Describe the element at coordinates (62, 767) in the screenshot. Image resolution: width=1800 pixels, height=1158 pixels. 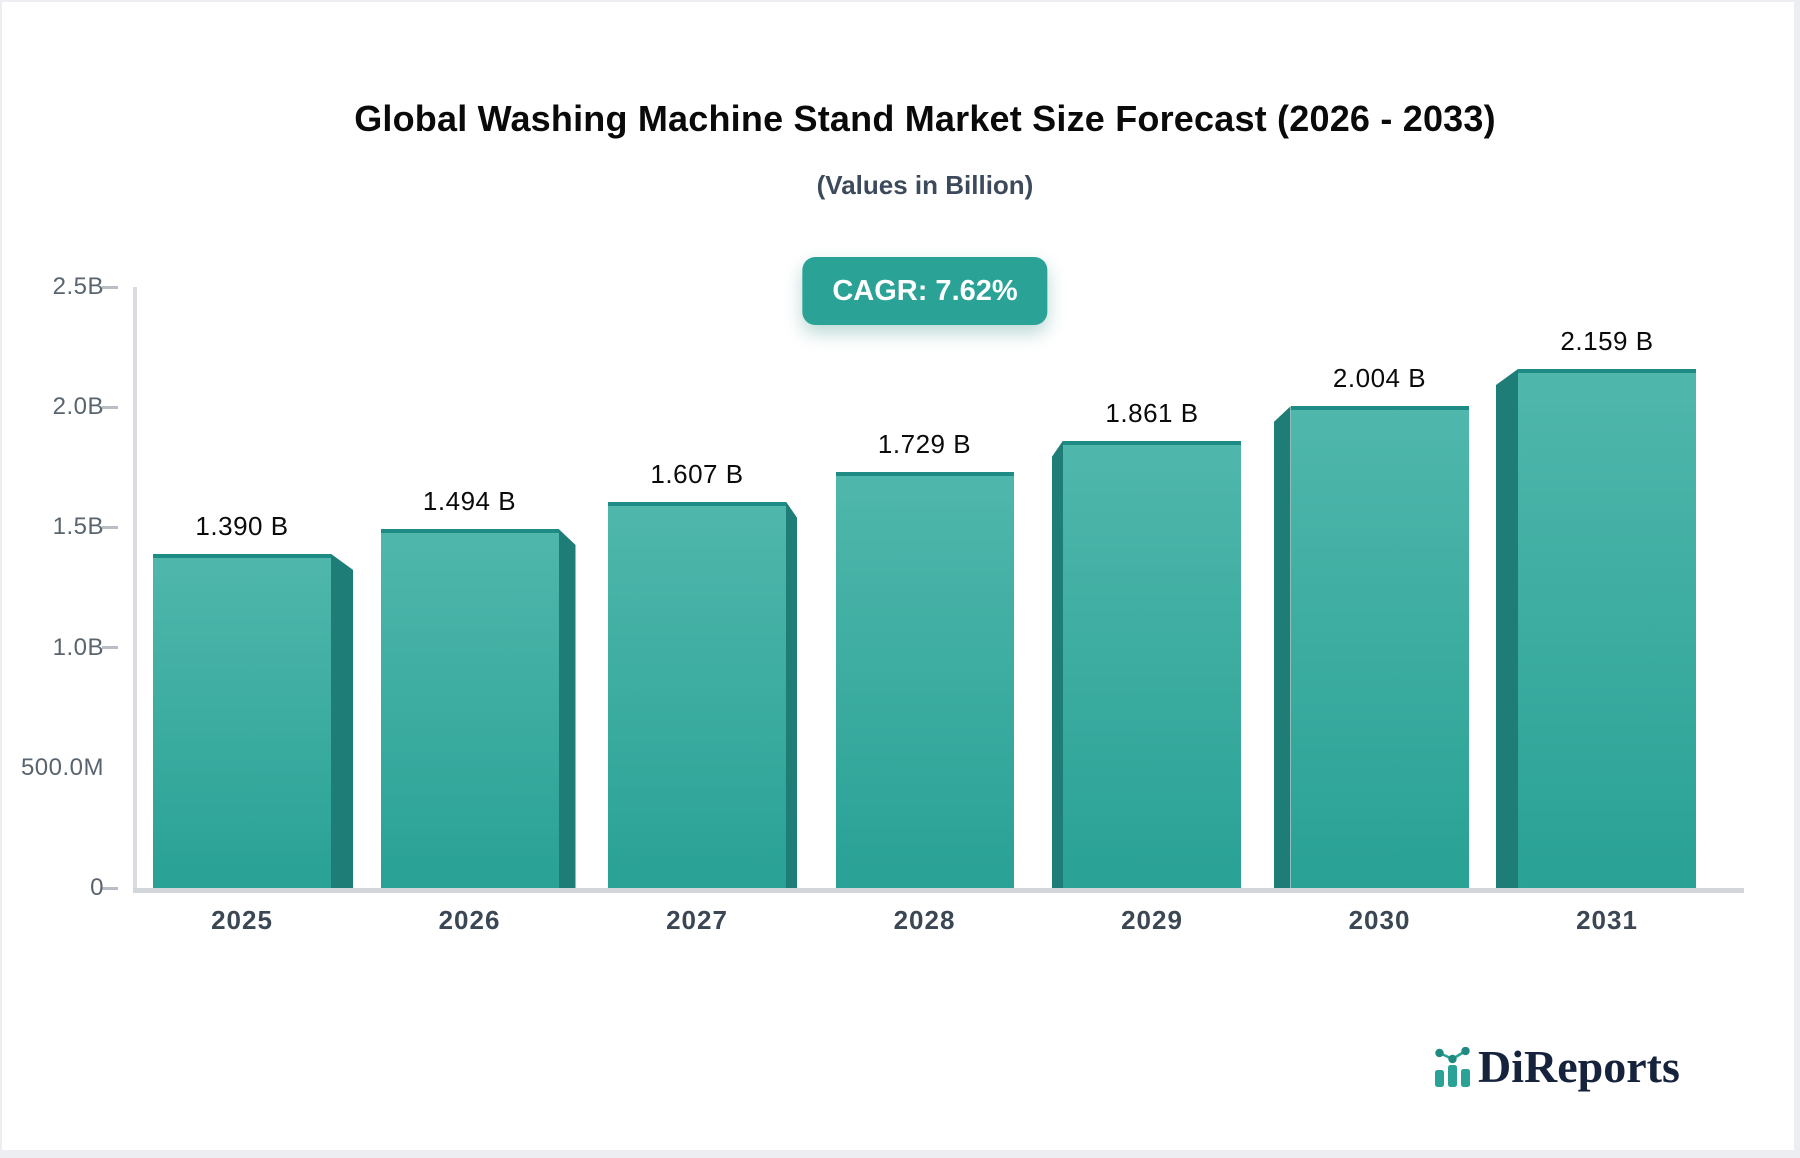
I see `y-axis-label: 500.0M` at that location.